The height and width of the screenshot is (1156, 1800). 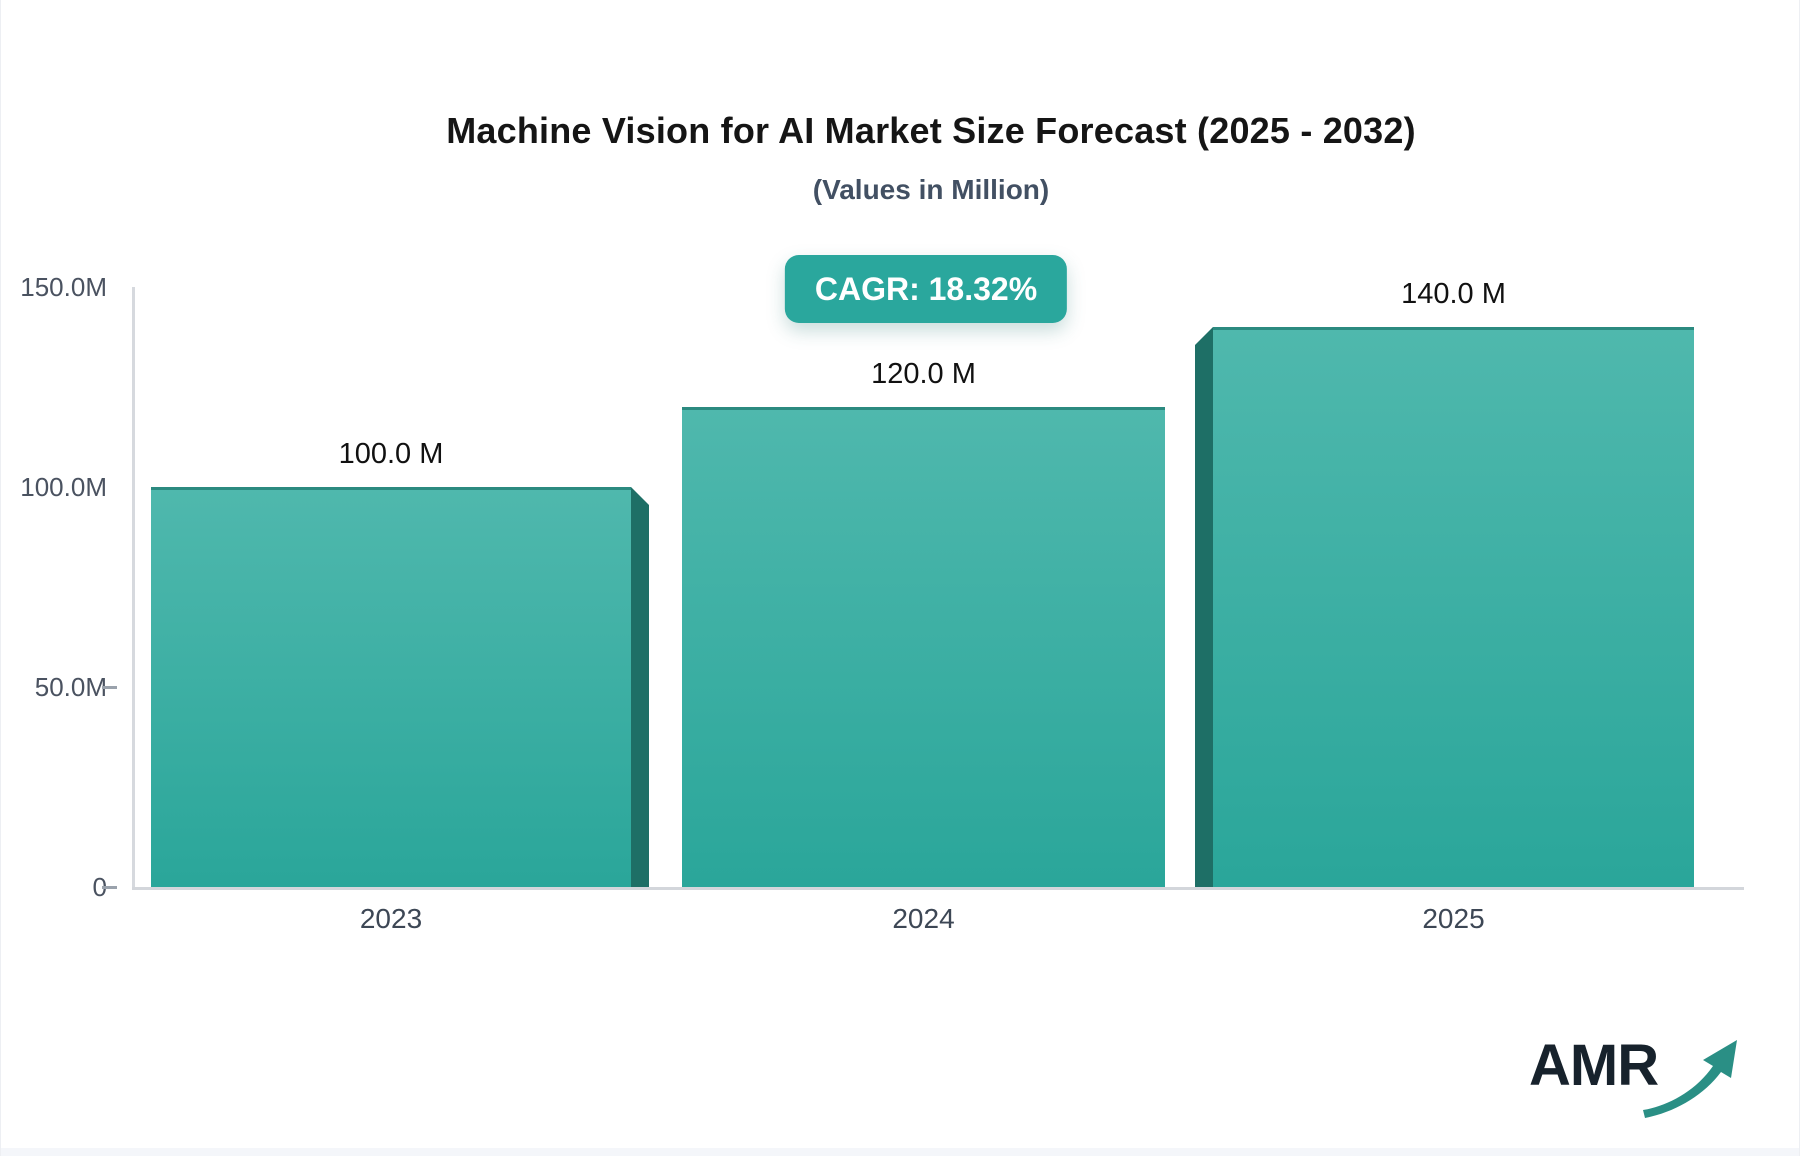 What do you see at coordinates (923, 647) in the screenshot?
I see `bar-2024` at bounding box center [923, 647].